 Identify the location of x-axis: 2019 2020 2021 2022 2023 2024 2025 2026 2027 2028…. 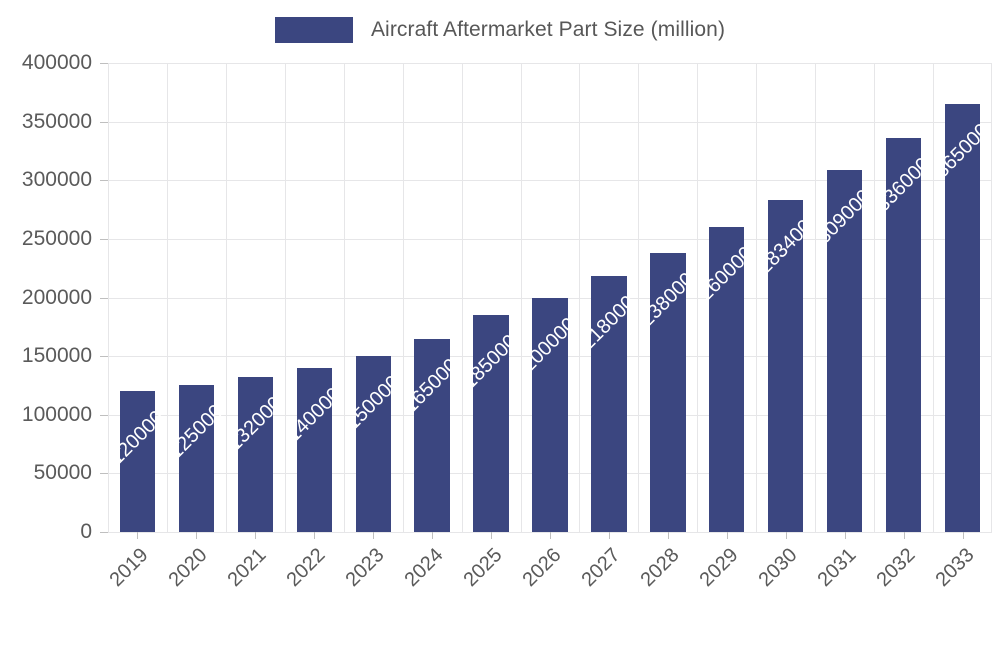
(549, 566).